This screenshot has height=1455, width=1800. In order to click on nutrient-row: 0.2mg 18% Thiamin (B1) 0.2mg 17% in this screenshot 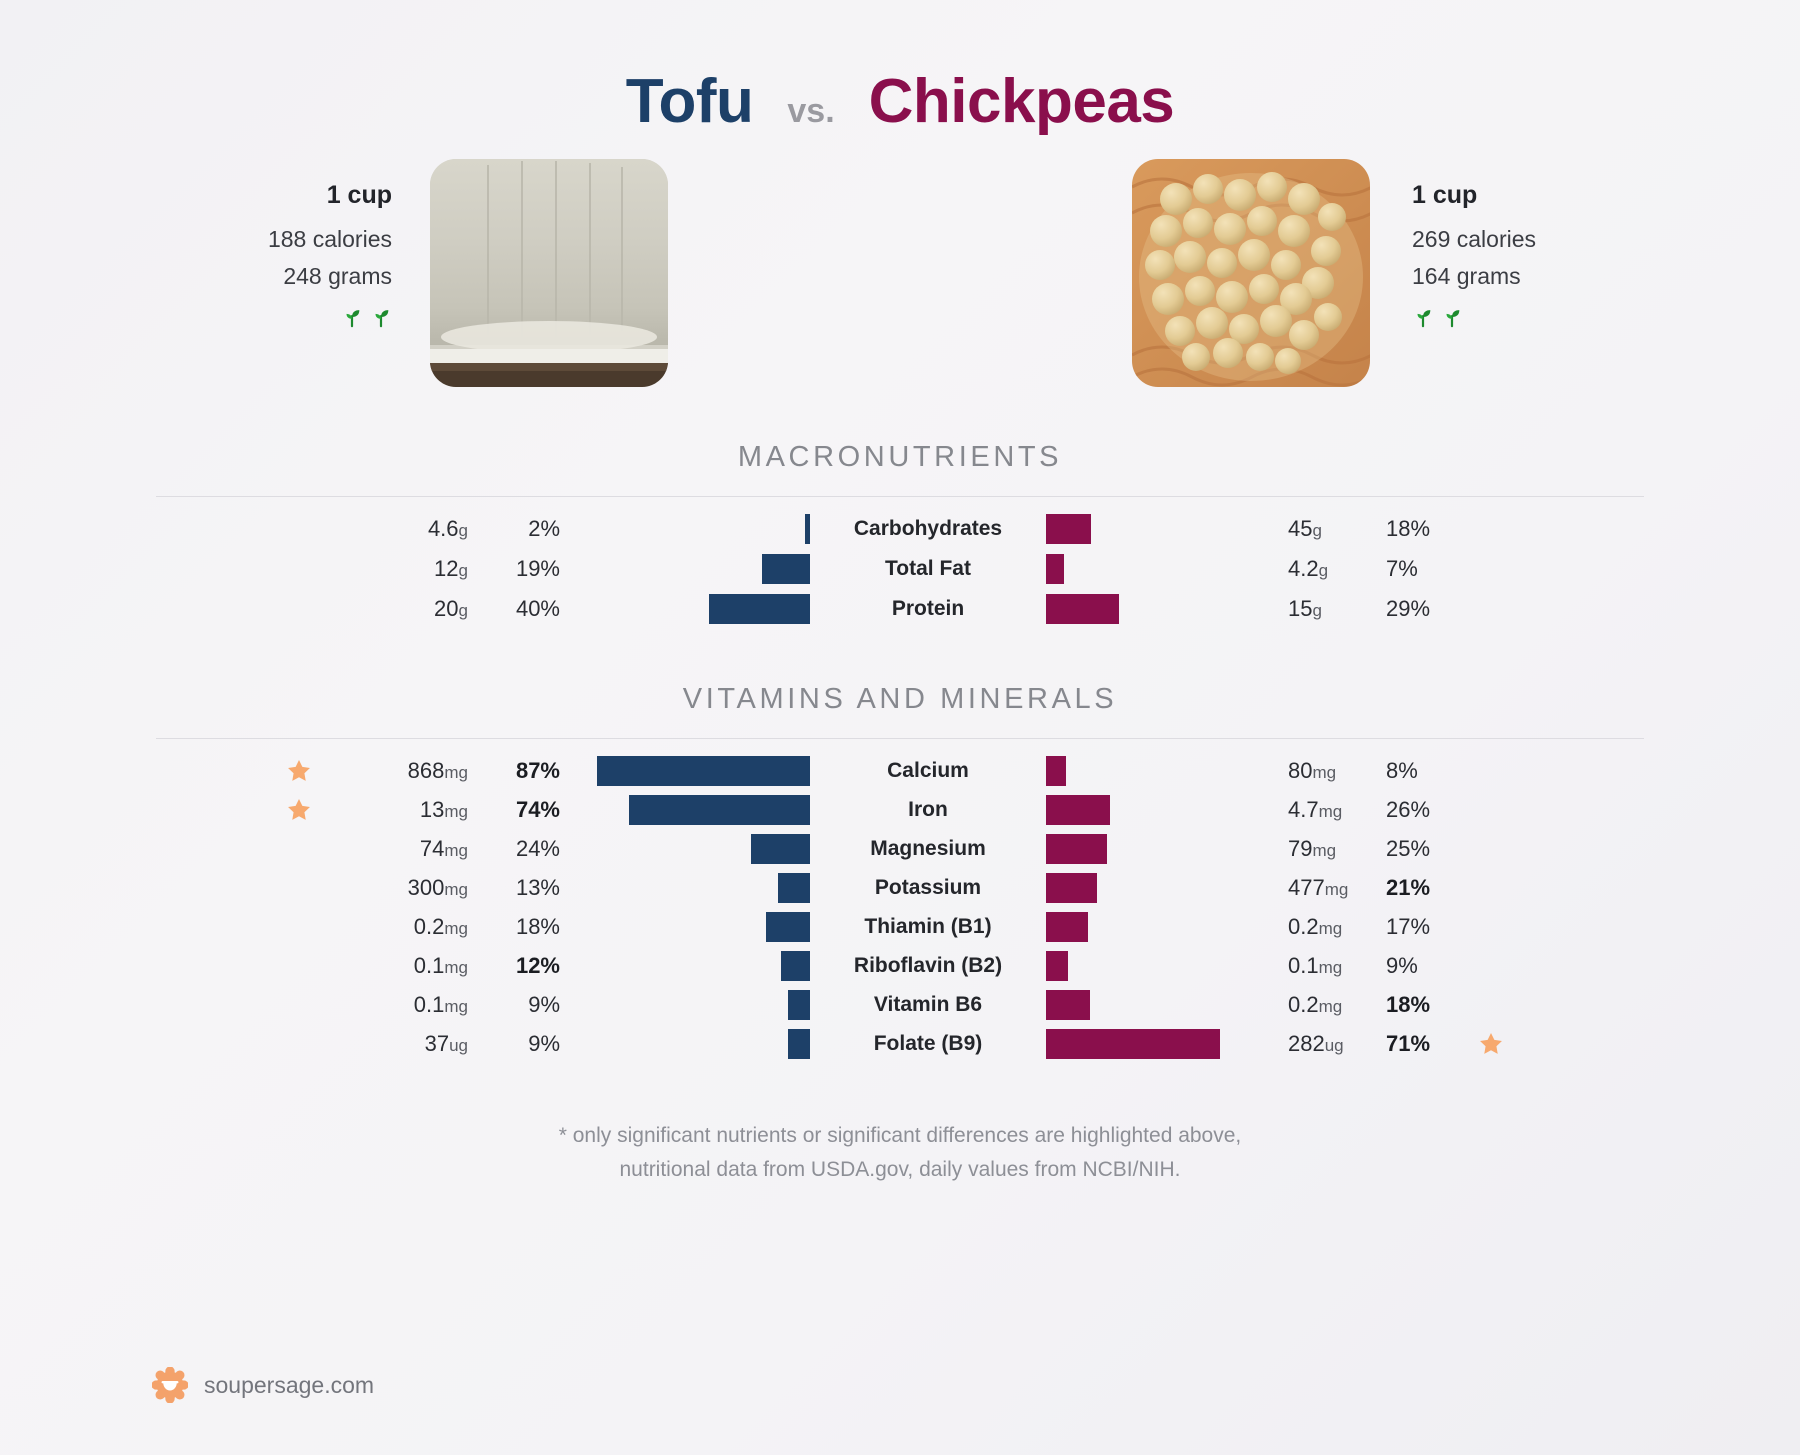, I will do `click(900, 926)`.